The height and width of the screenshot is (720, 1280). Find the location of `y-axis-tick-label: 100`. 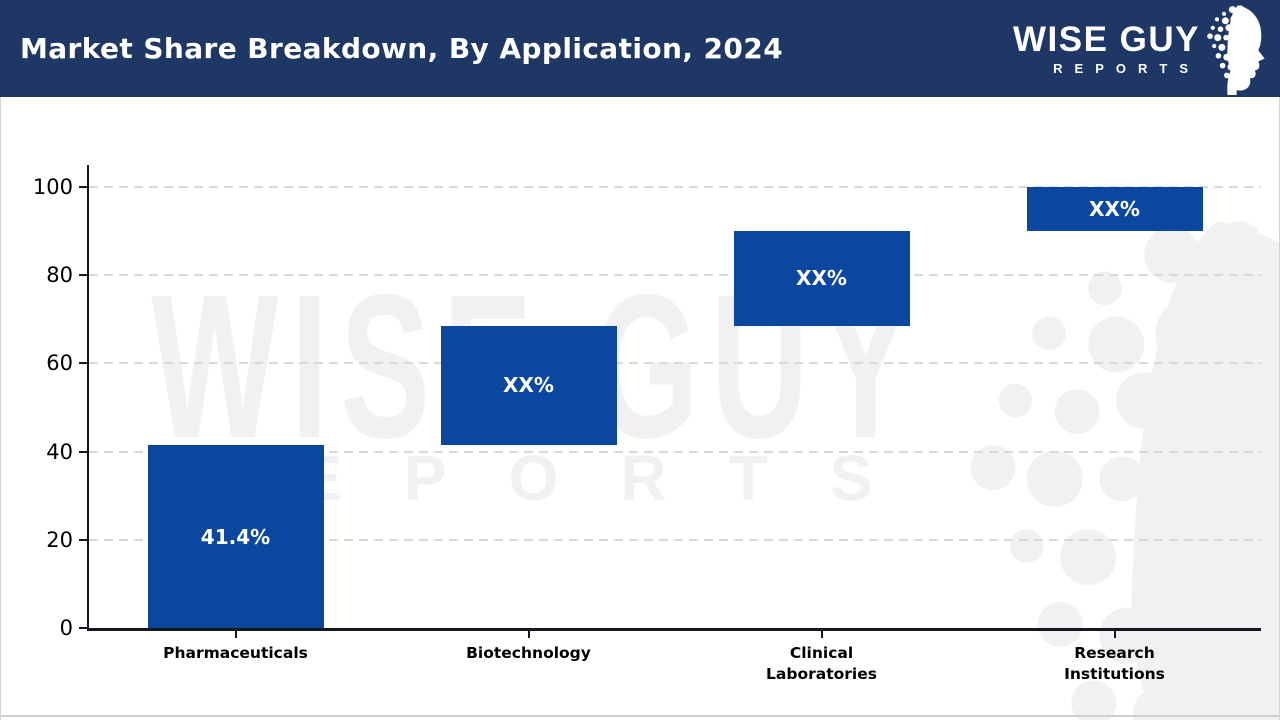

y-axis-tick-label: 100 is located at coordinates (52, 187).